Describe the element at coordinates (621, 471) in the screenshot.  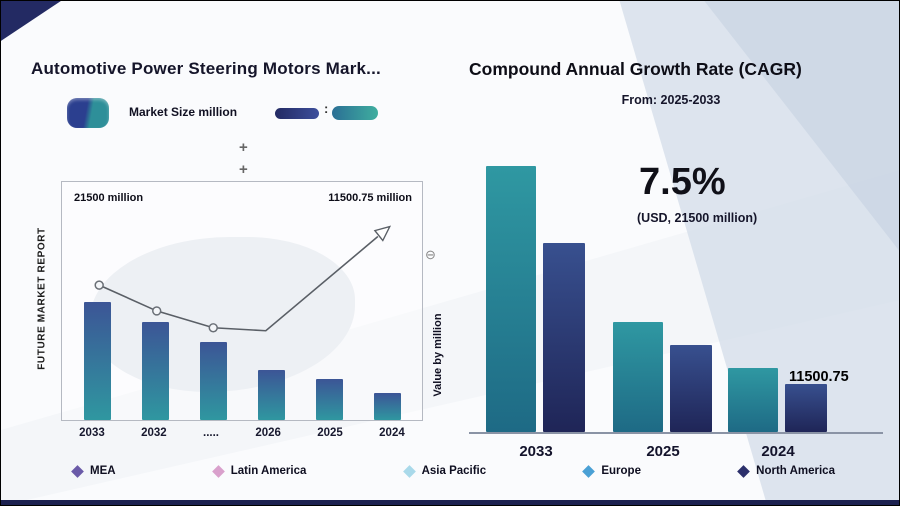
I see `legend-label: Europe` at that location.